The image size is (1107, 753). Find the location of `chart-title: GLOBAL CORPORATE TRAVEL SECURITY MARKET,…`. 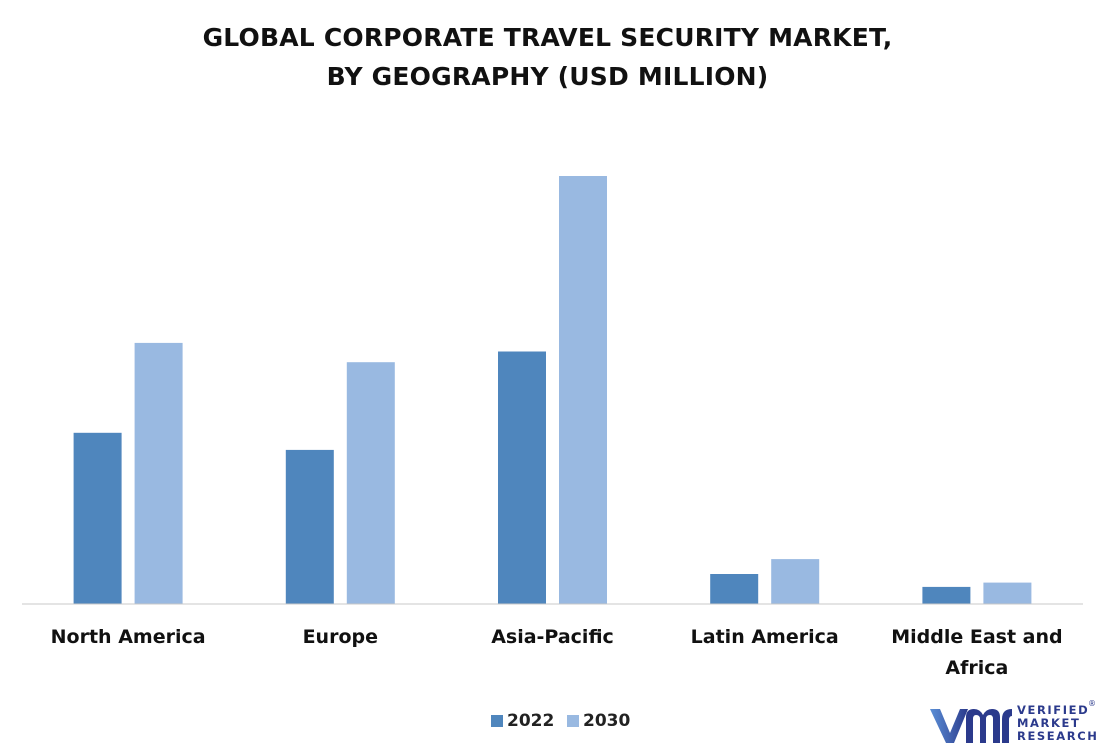

chart-title: GLOBAL CORPORATE TRAVEL SECURITY MARKET,… is located at coordinates (547, 57).